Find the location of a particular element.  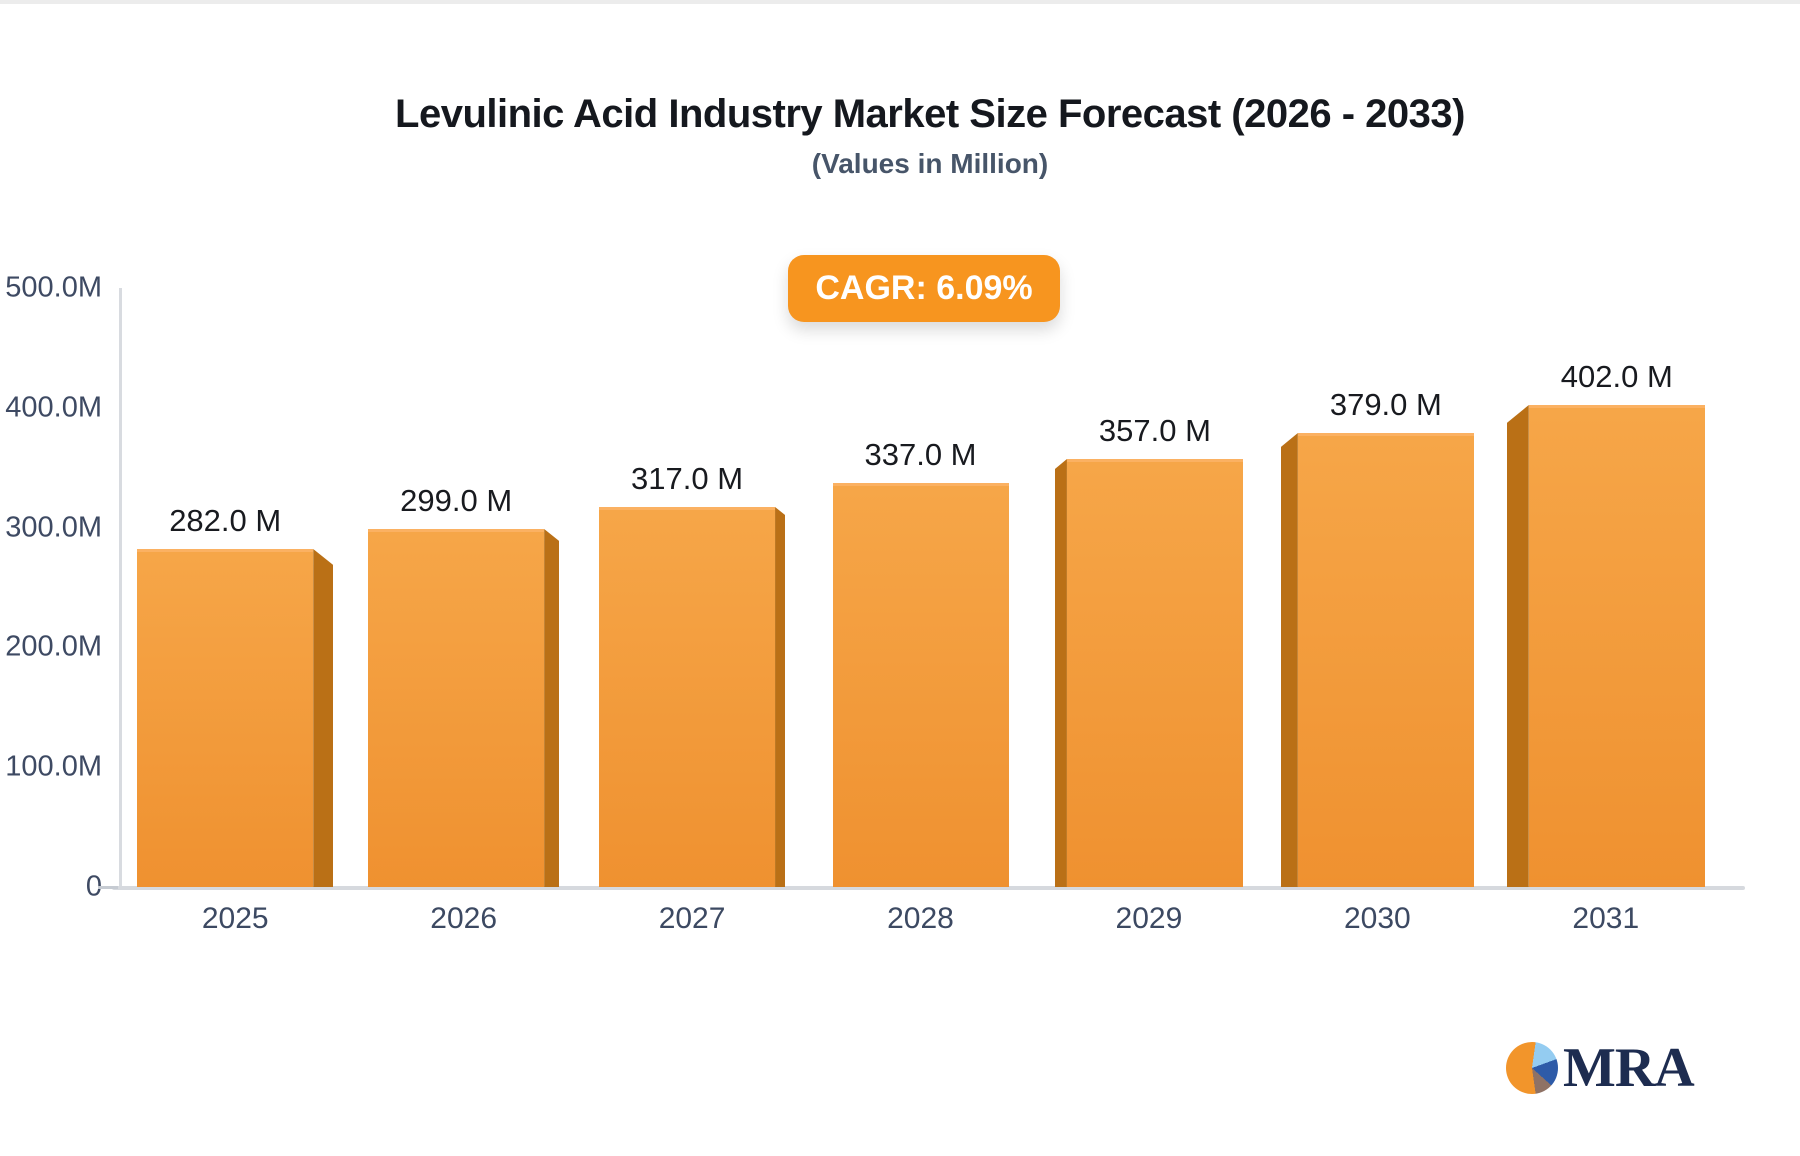

bar-side-2025 is located at coordinates (323, 718).